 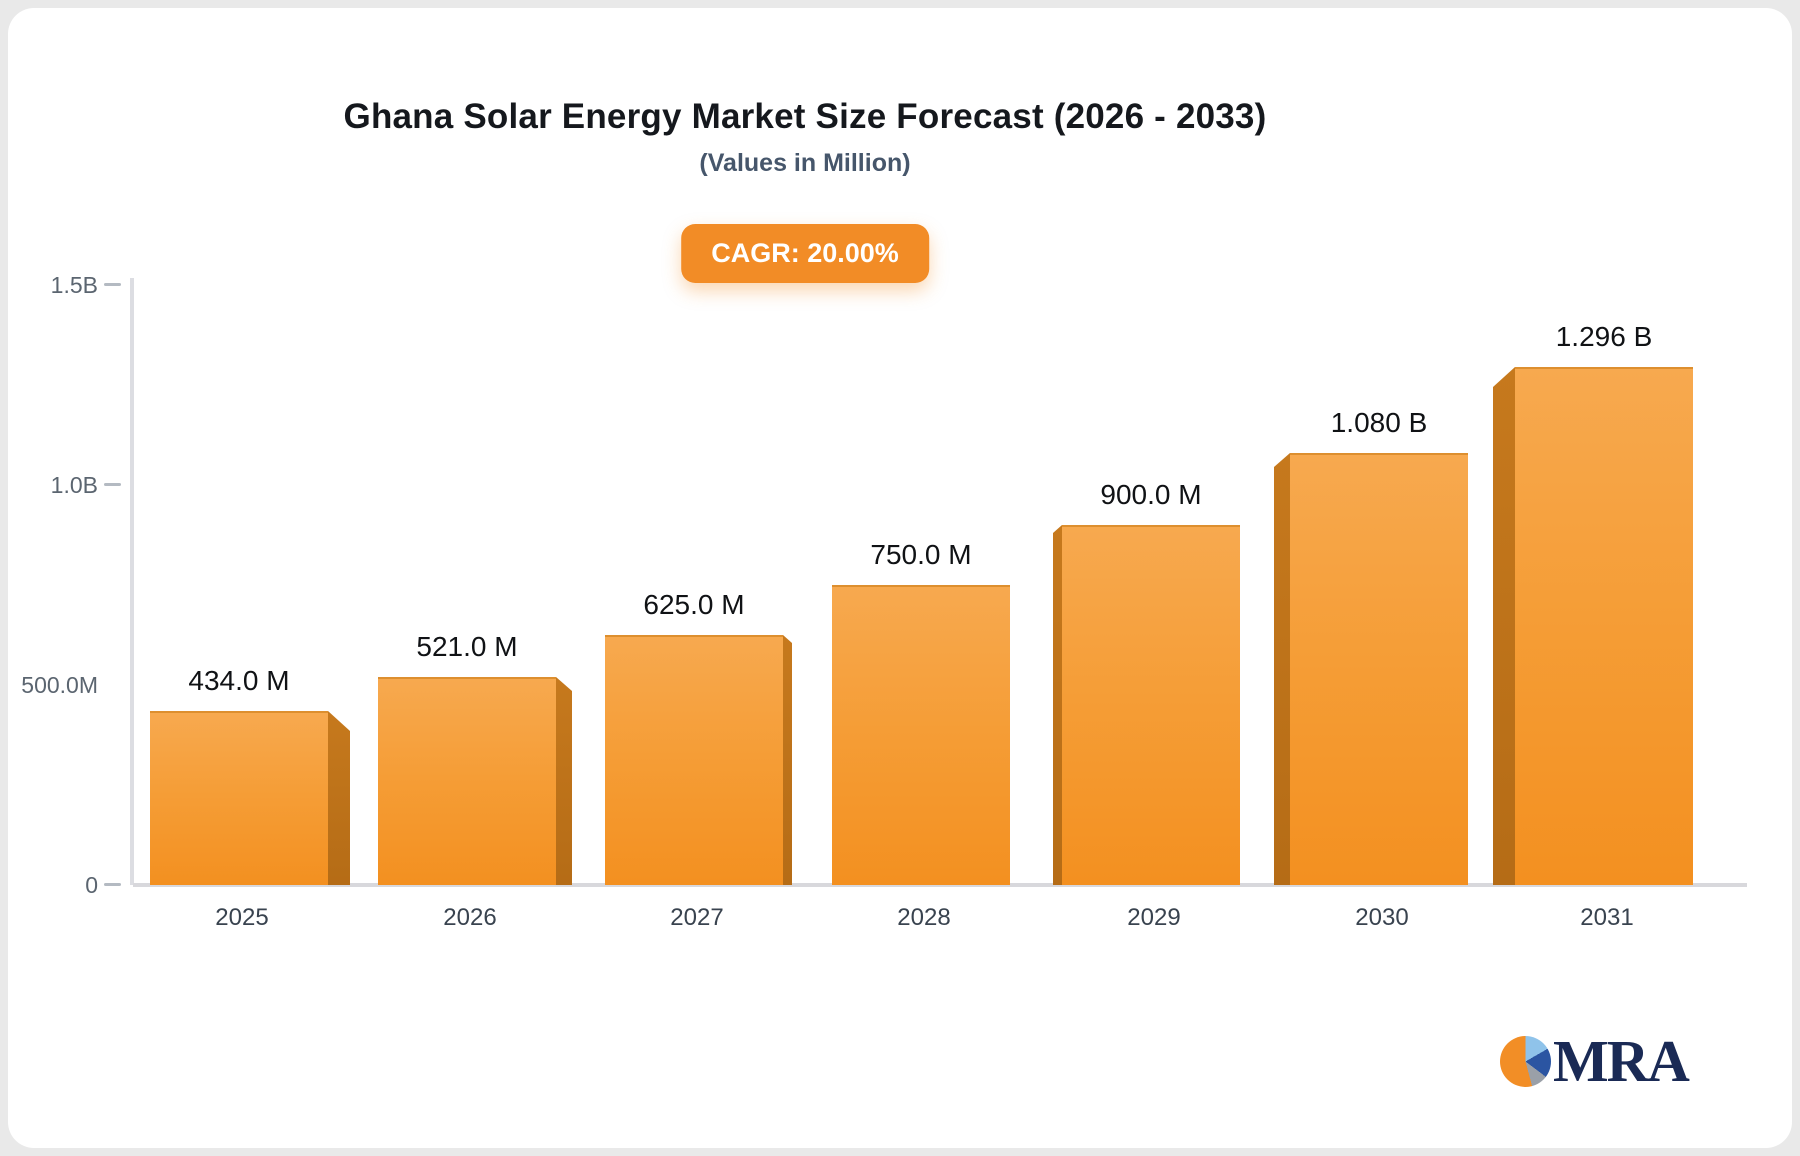 What do you see at coordinates (239, 798) in the screenshot?
I see `bar-2025` at bounding box center [239, 798].